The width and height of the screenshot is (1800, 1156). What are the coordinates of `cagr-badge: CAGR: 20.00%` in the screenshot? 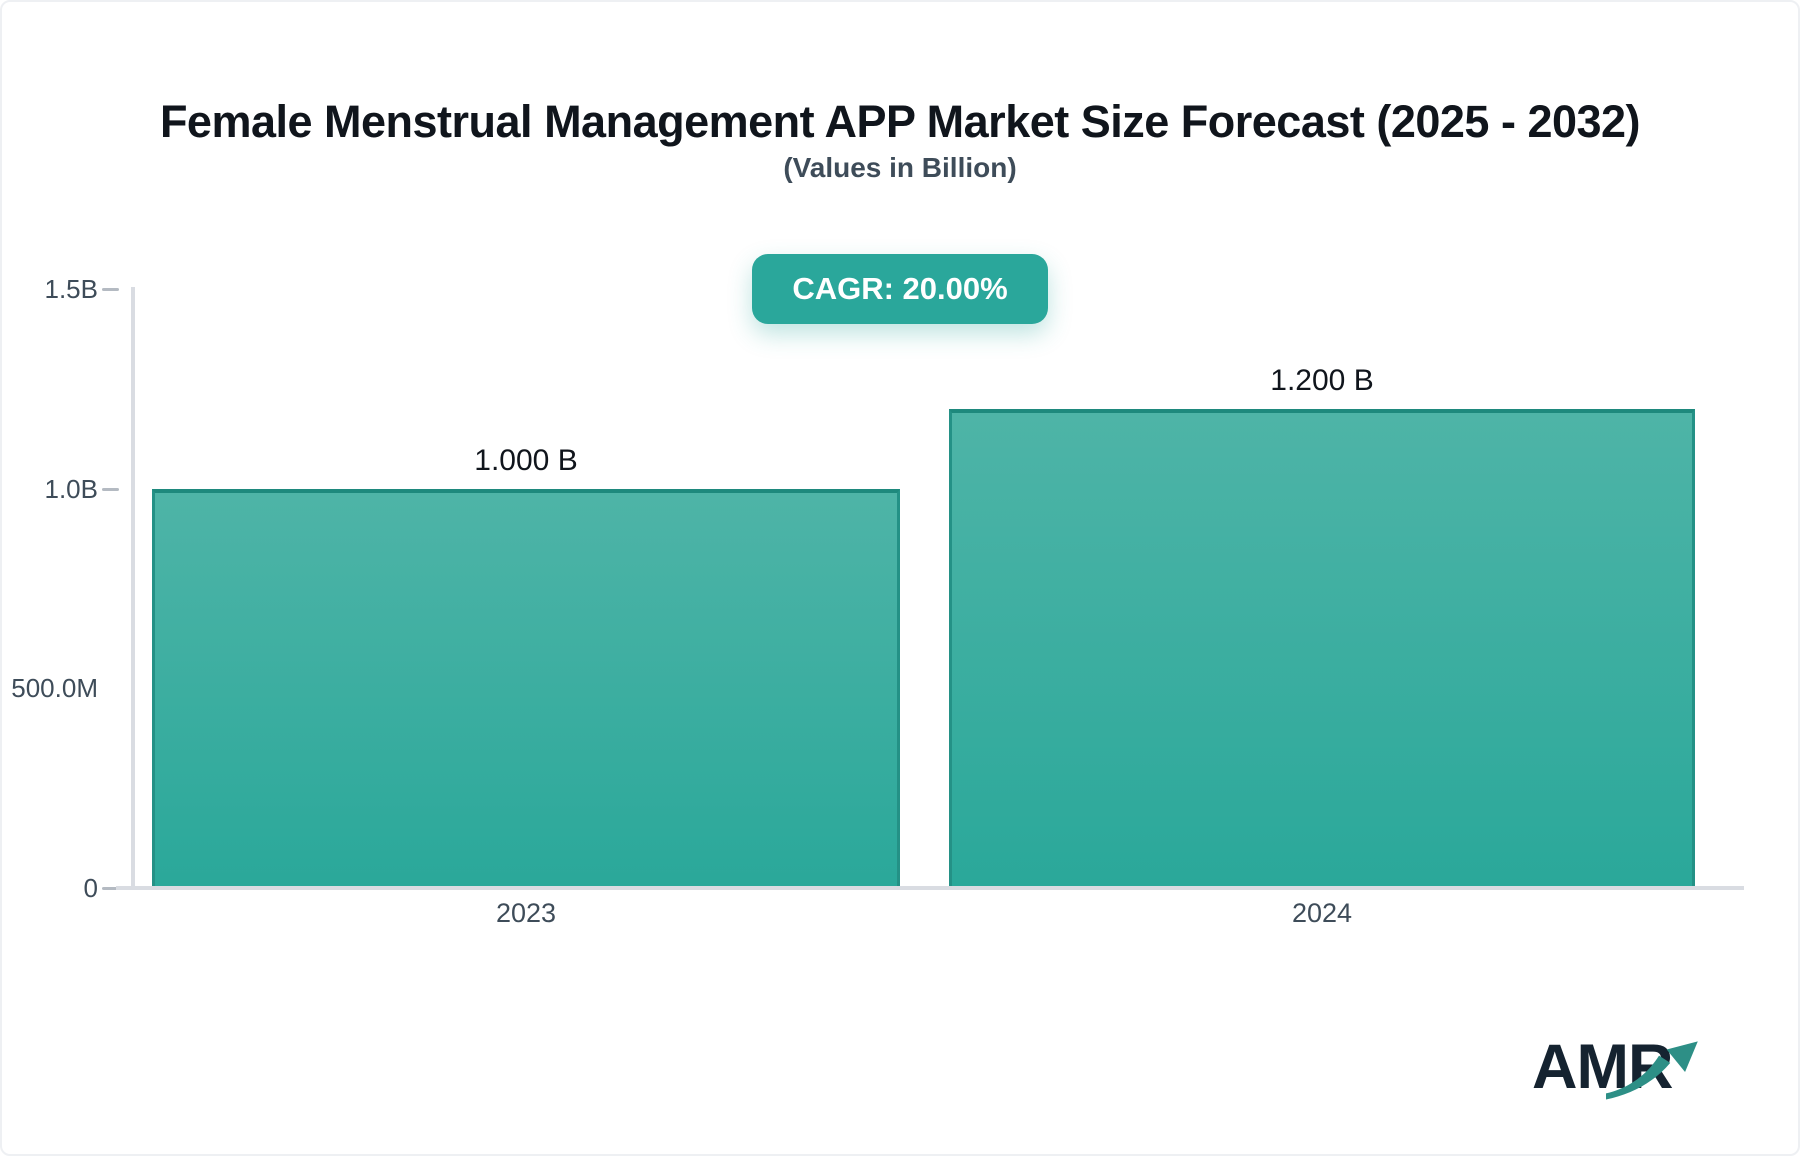 It's located at (900, 289).